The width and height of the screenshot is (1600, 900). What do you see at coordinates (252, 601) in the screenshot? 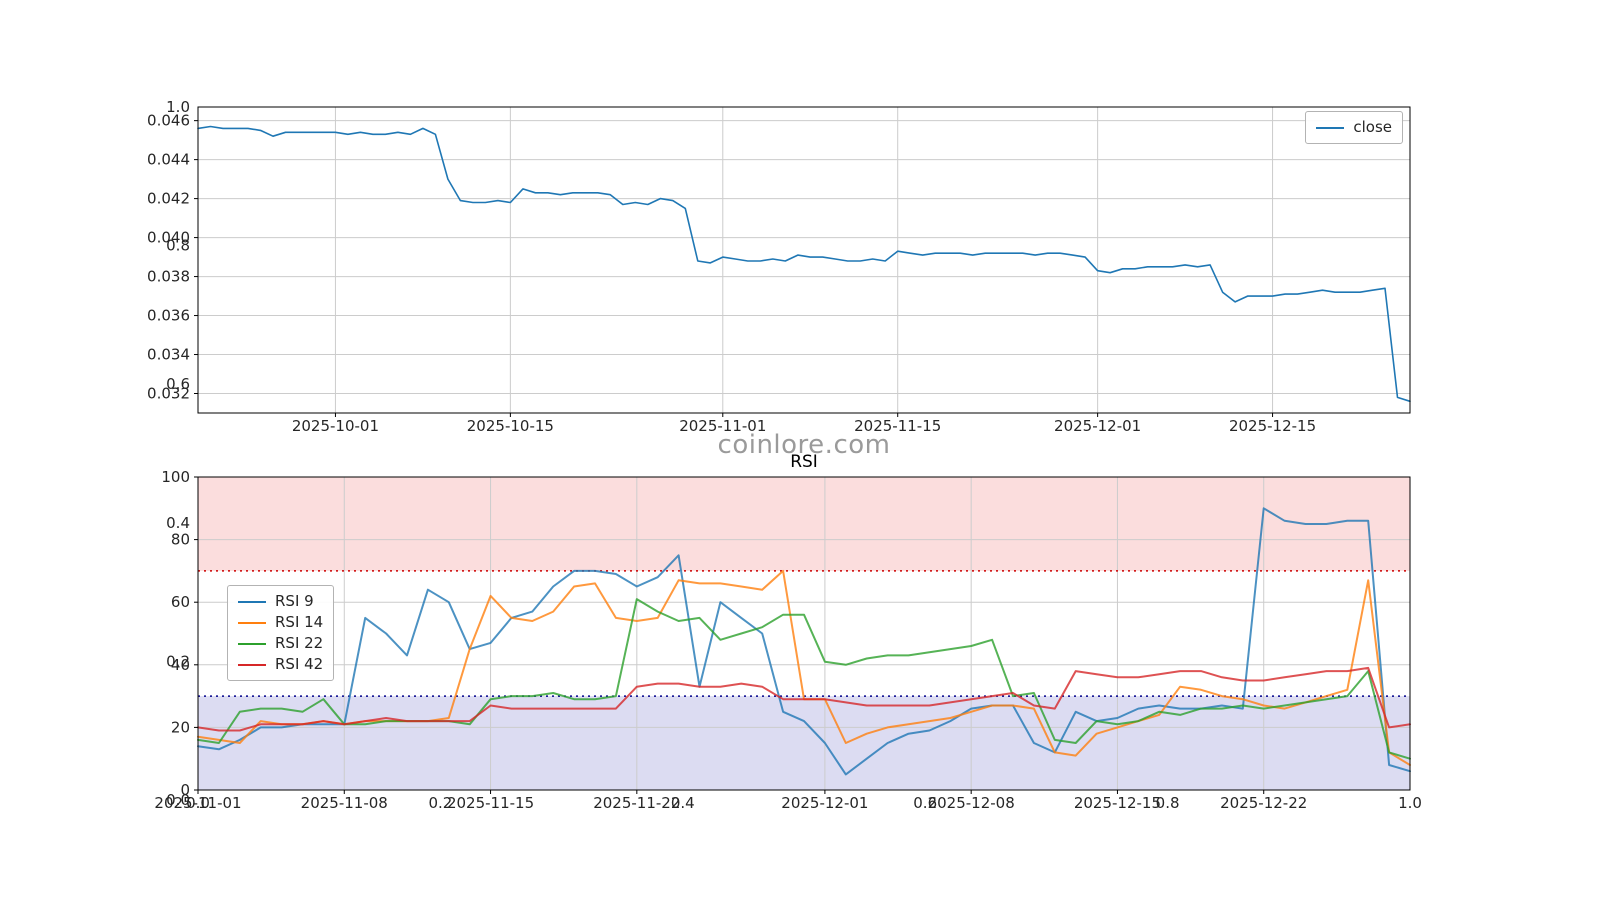
I see `rsi-9-line-sample` at bounding box center [252, 601].